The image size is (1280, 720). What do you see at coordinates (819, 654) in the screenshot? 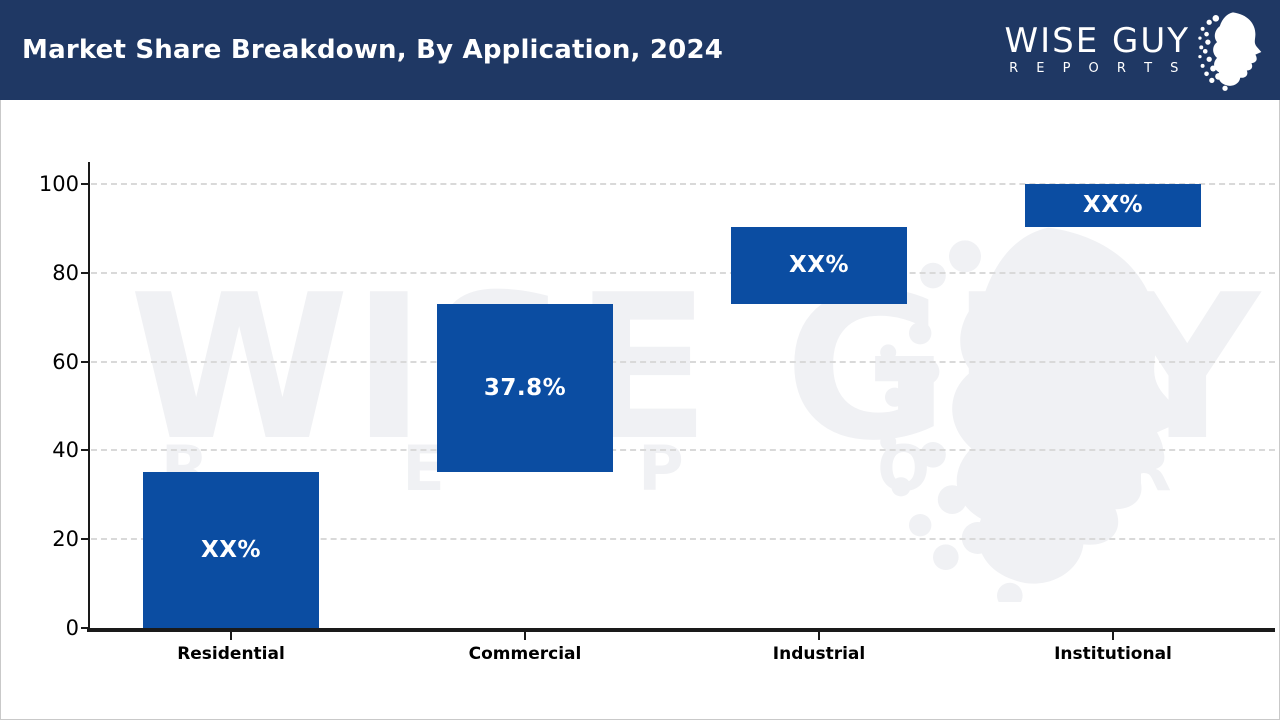
I see `x-axis-label: Industrial` at bounding box center [819, 654].